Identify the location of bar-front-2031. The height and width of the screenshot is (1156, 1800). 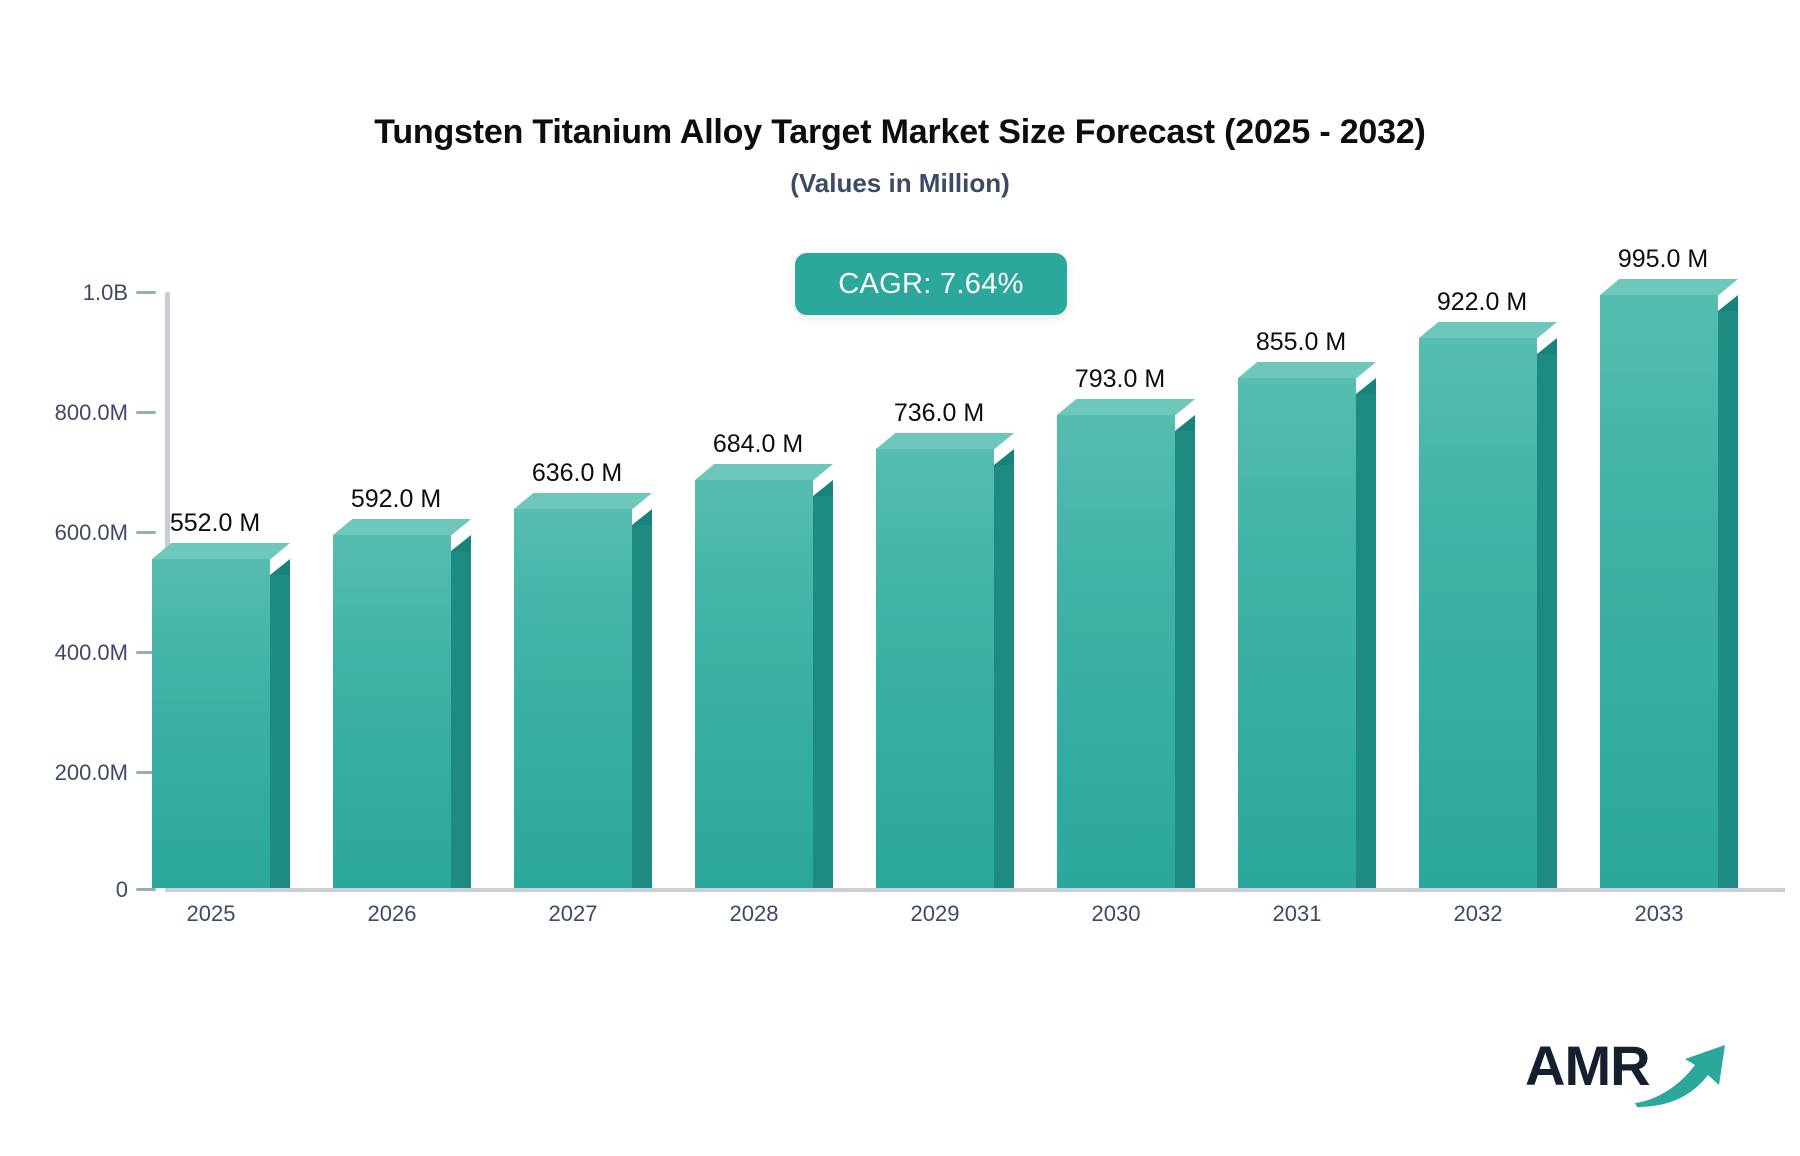
(1297, 633).